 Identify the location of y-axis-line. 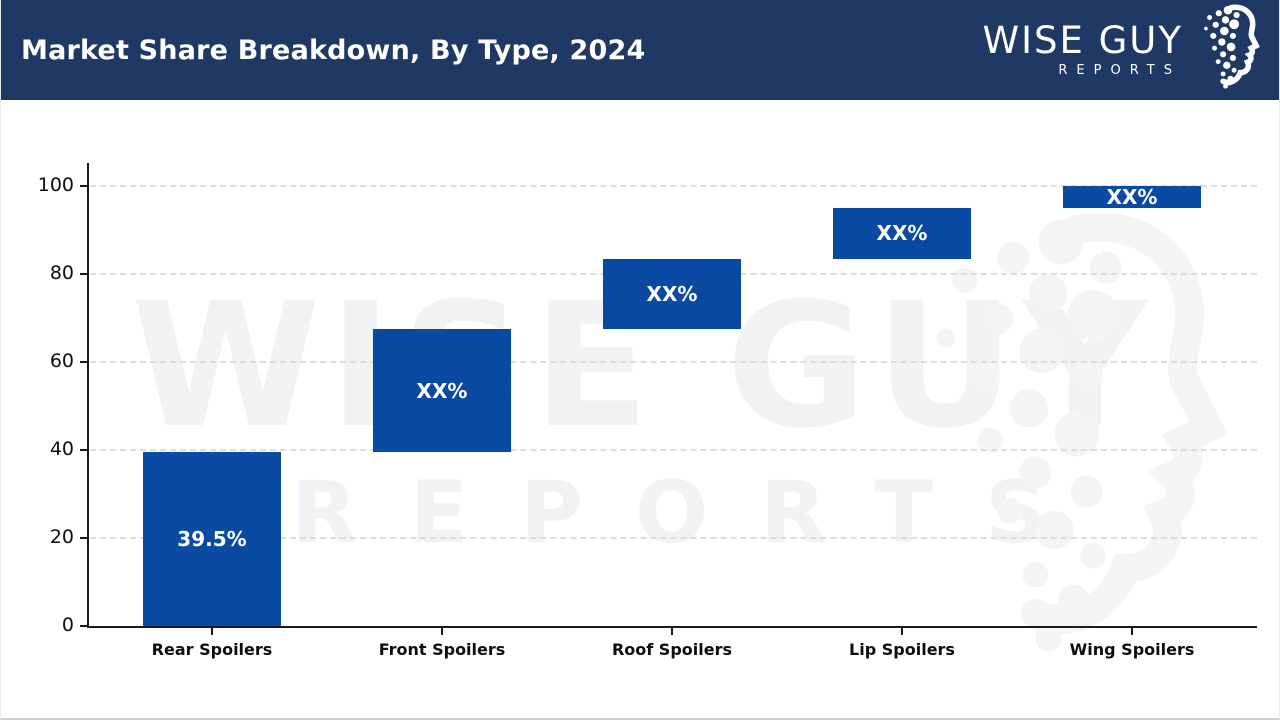
(88, 395).